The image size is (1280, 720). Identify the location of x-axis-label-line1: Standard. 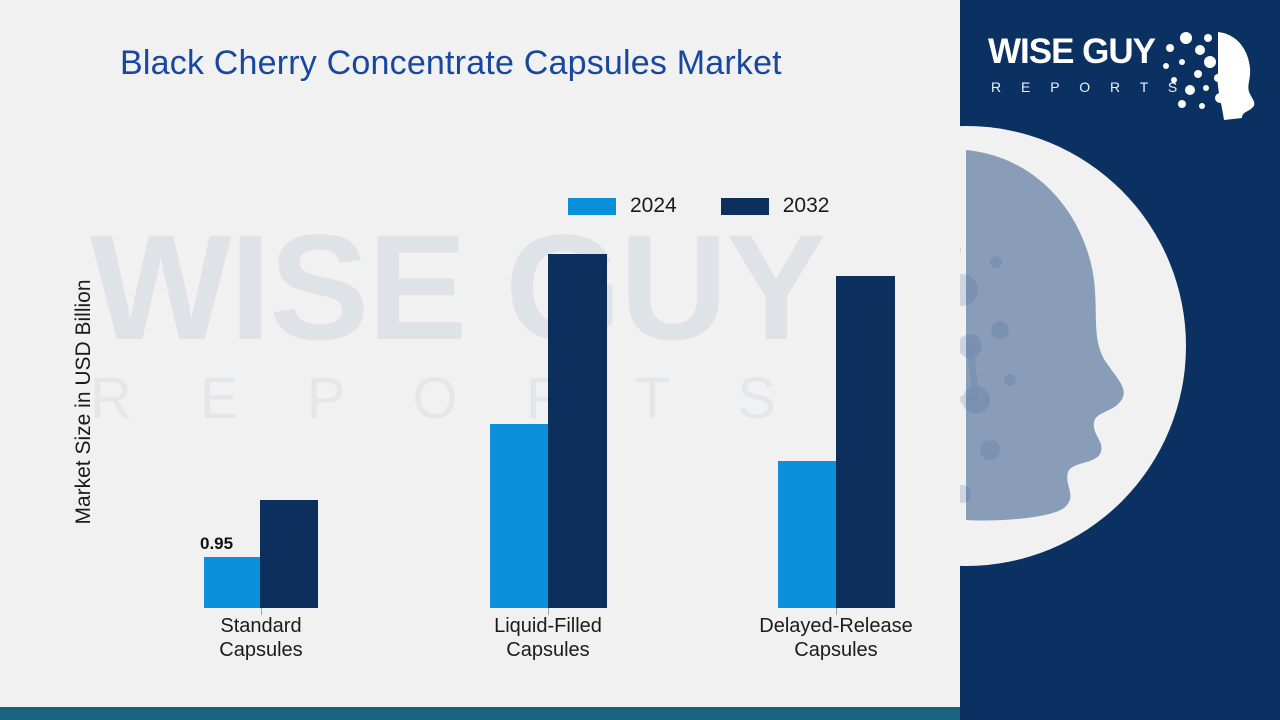
(261, 626).